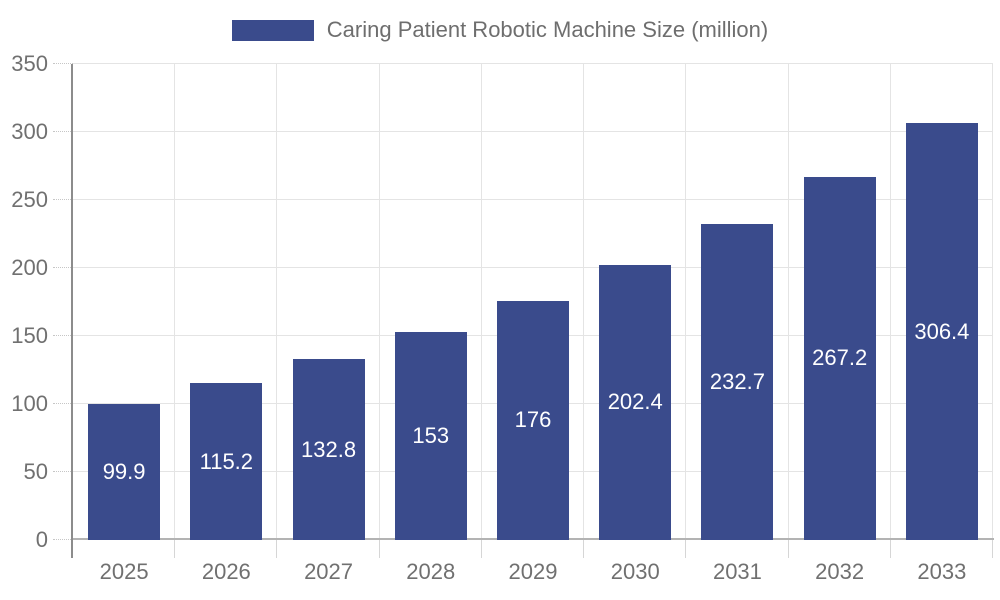  What do you see at coordinates (272, 30) in the screenshot?
I see `legend-swatch` at bounding box center [272, 30].